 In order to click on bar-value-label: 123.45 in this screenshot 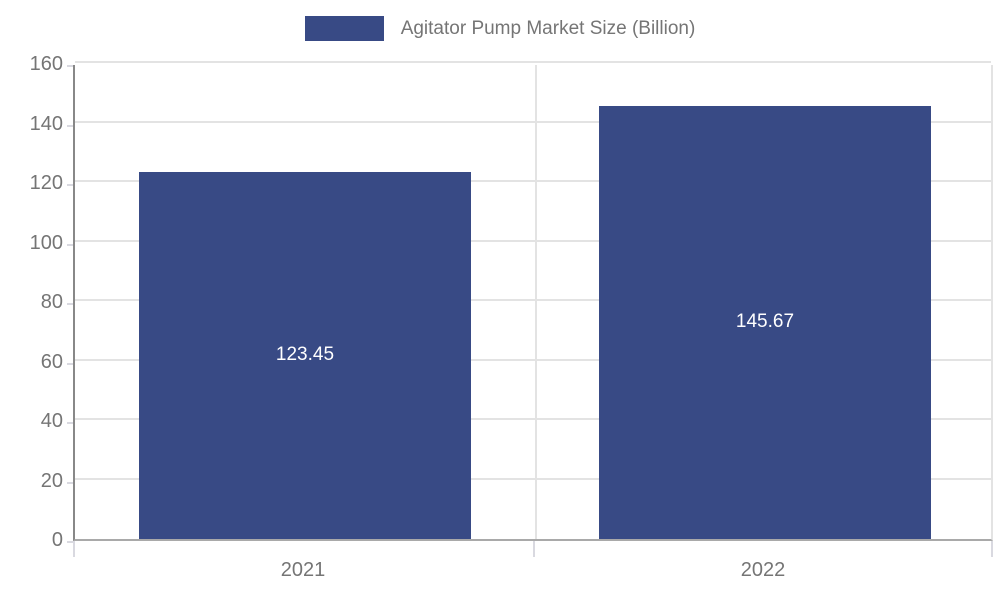, I will do `click(305, 355)`.